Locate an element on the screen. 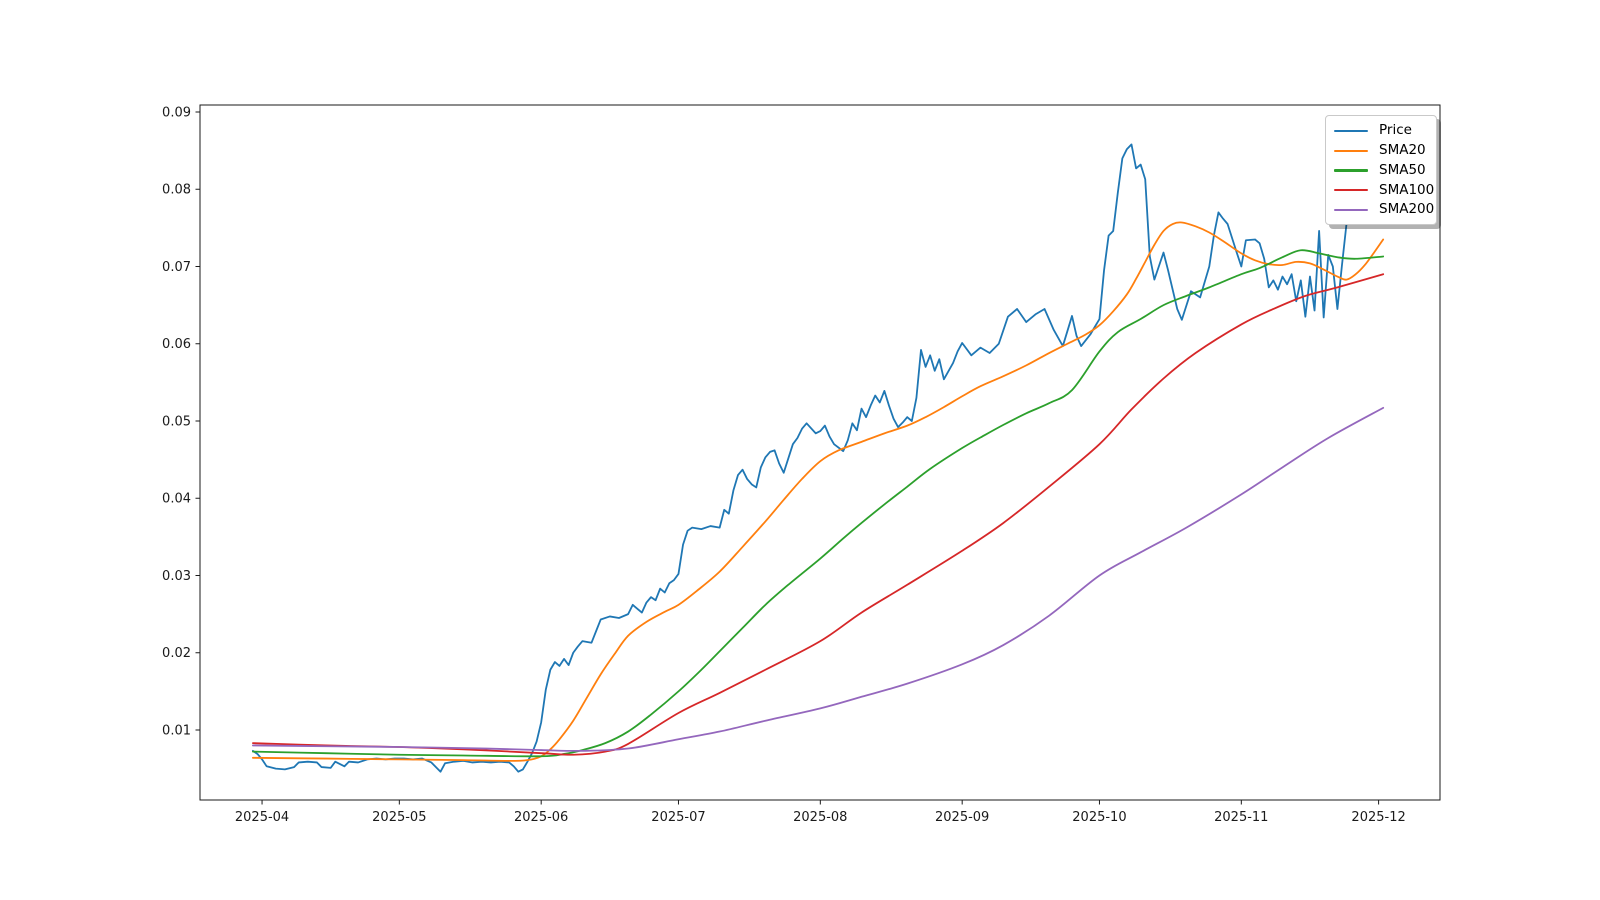 The image size is (1600, 900). x-tick-label: 2025-09 is located at coordinates (962, 817).